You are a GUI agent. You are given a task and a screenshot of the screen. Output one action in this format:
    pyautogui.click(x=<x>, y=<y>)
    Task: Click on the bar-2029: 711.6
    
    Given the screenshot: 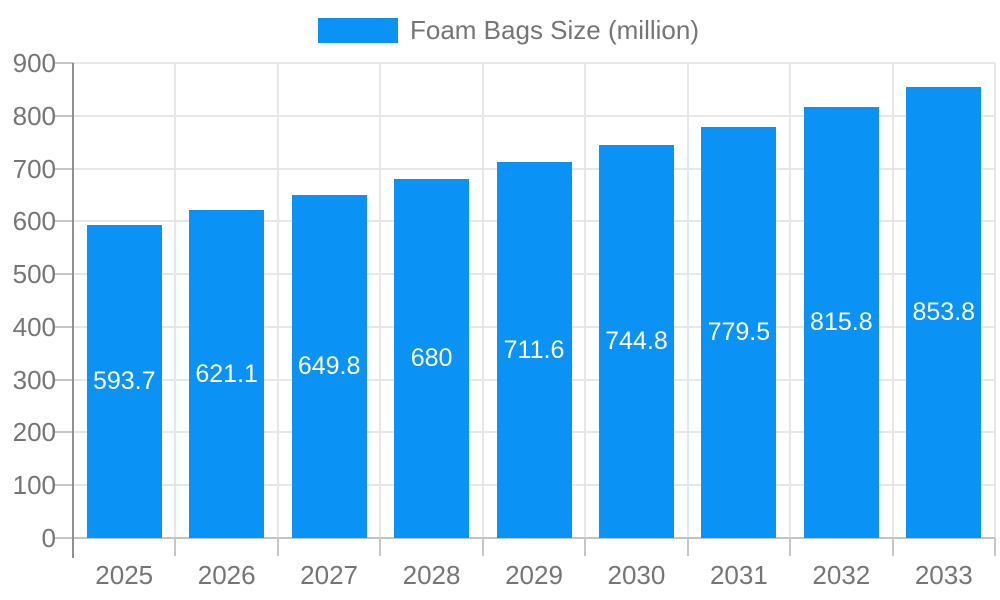 What is the action you would take?
    pyautogui.click(x=534, y=350)
    